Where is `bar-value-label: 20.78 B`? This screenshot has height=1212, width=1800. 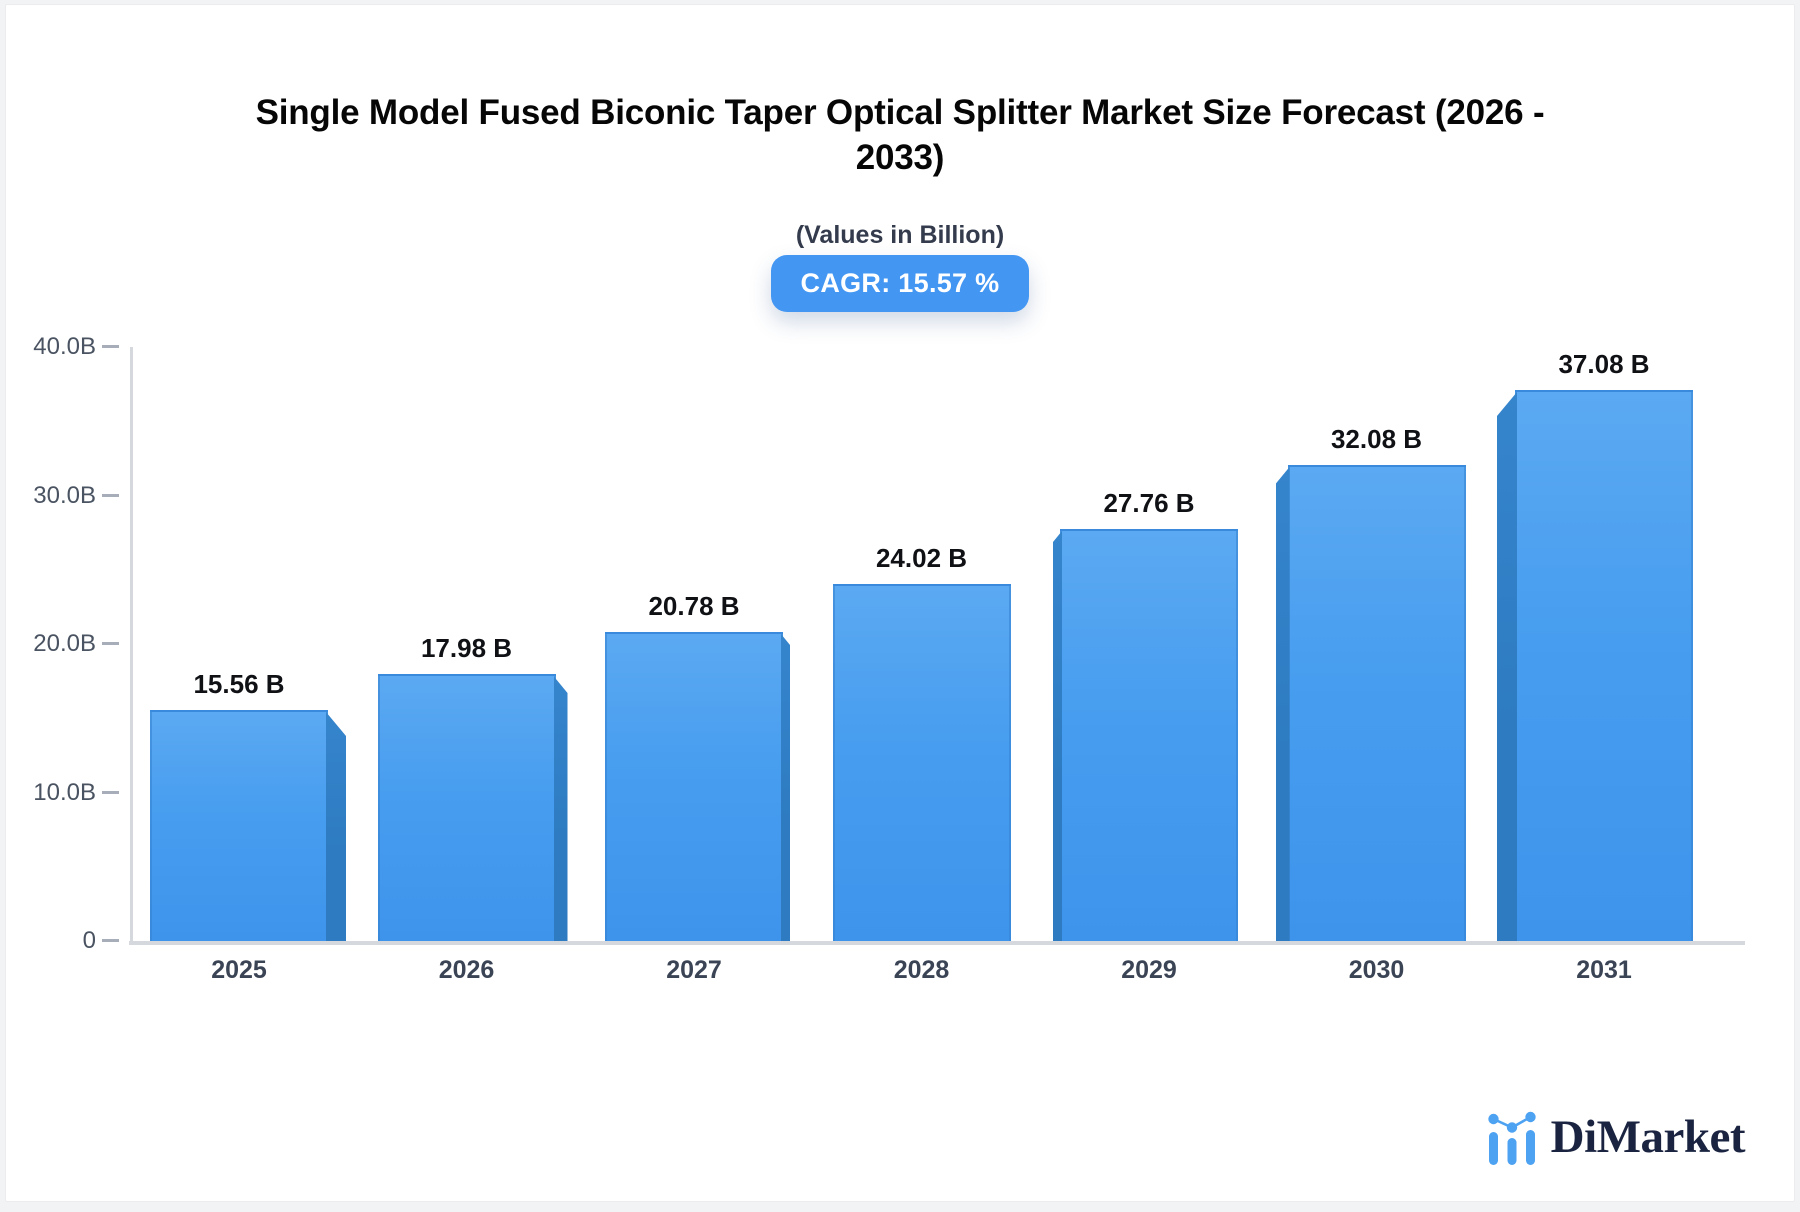 bar-value-label: 20.78 B is located at coordinates (694, 606).